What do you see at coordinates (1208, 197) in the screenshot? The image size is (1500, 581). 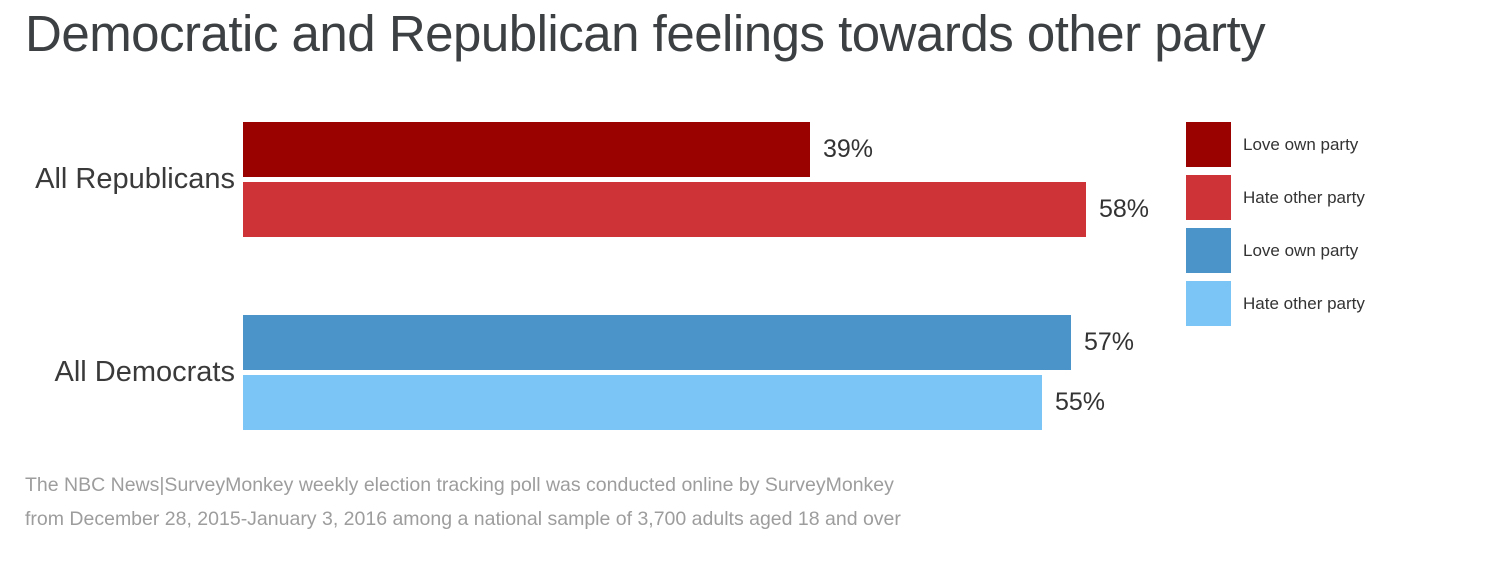 I see `legend-swatch-red` at bounding box center [1208, 197].